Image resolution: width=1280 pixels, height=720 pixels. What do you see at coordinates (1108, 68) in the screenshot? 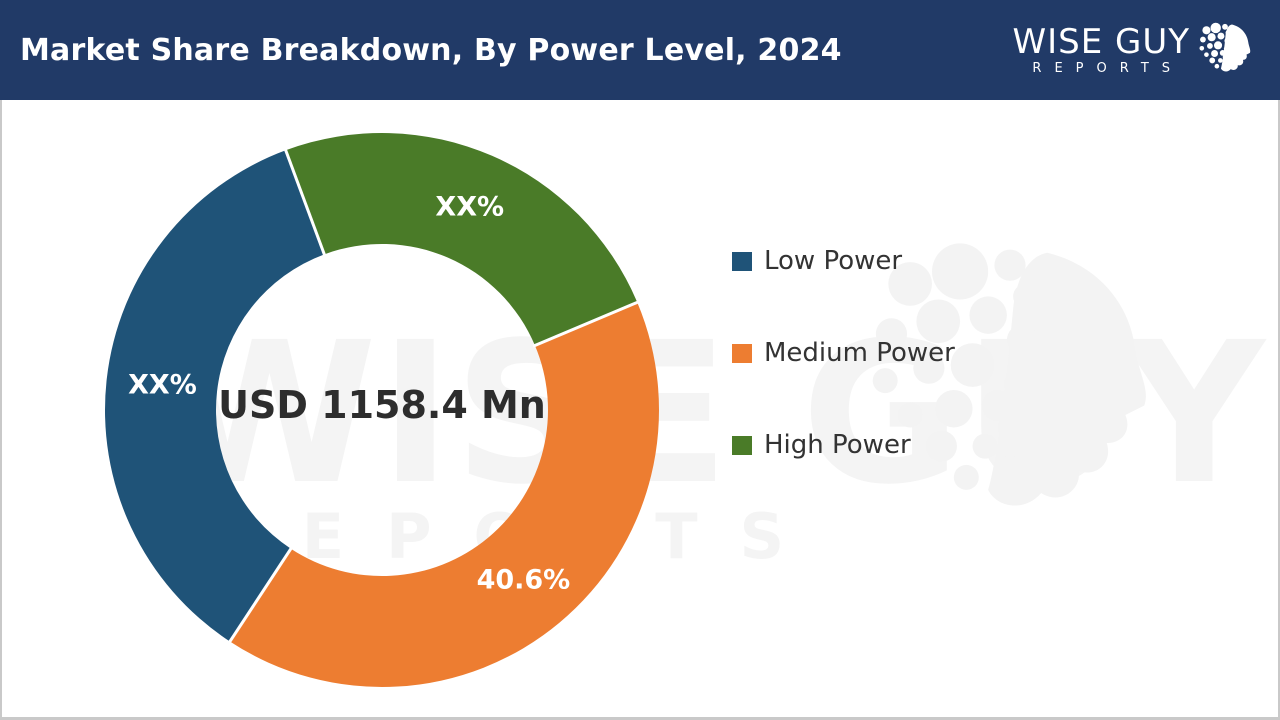
I see `logo-subtext: REPORTS` at bounding box center [1108, 68].